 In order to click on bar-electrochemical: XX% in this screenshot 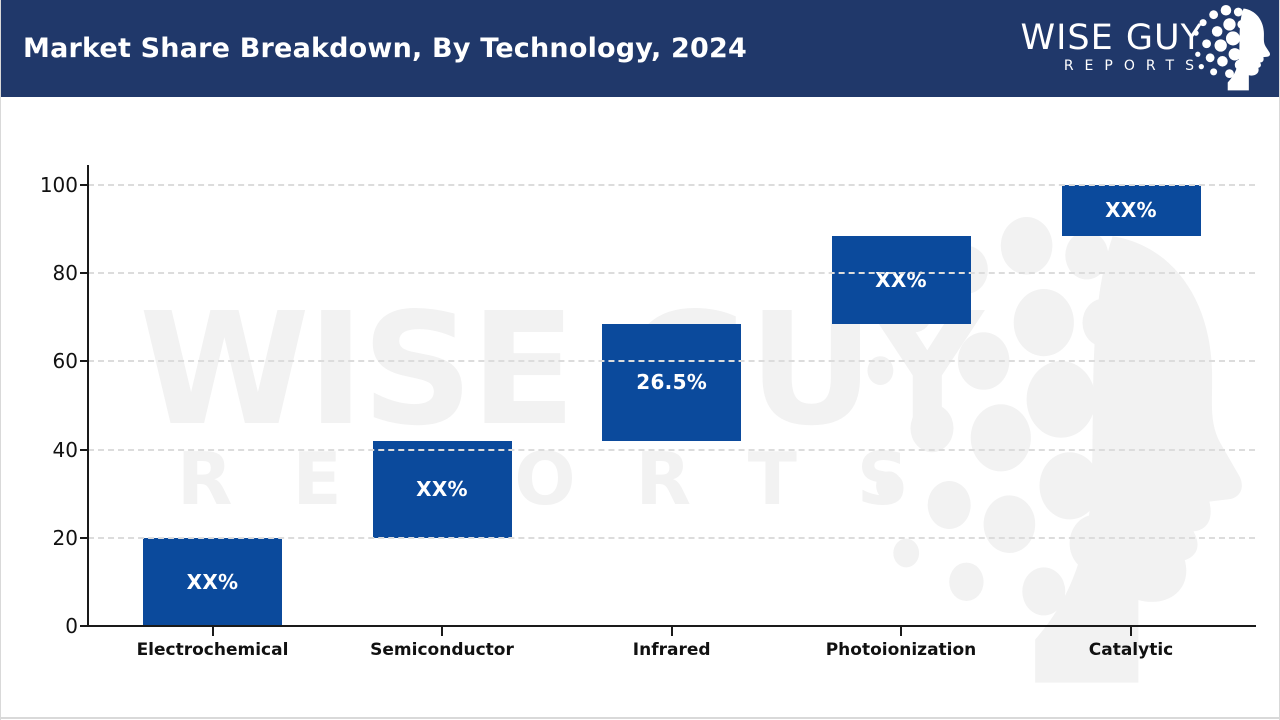, I will do `click(212, 581)`.